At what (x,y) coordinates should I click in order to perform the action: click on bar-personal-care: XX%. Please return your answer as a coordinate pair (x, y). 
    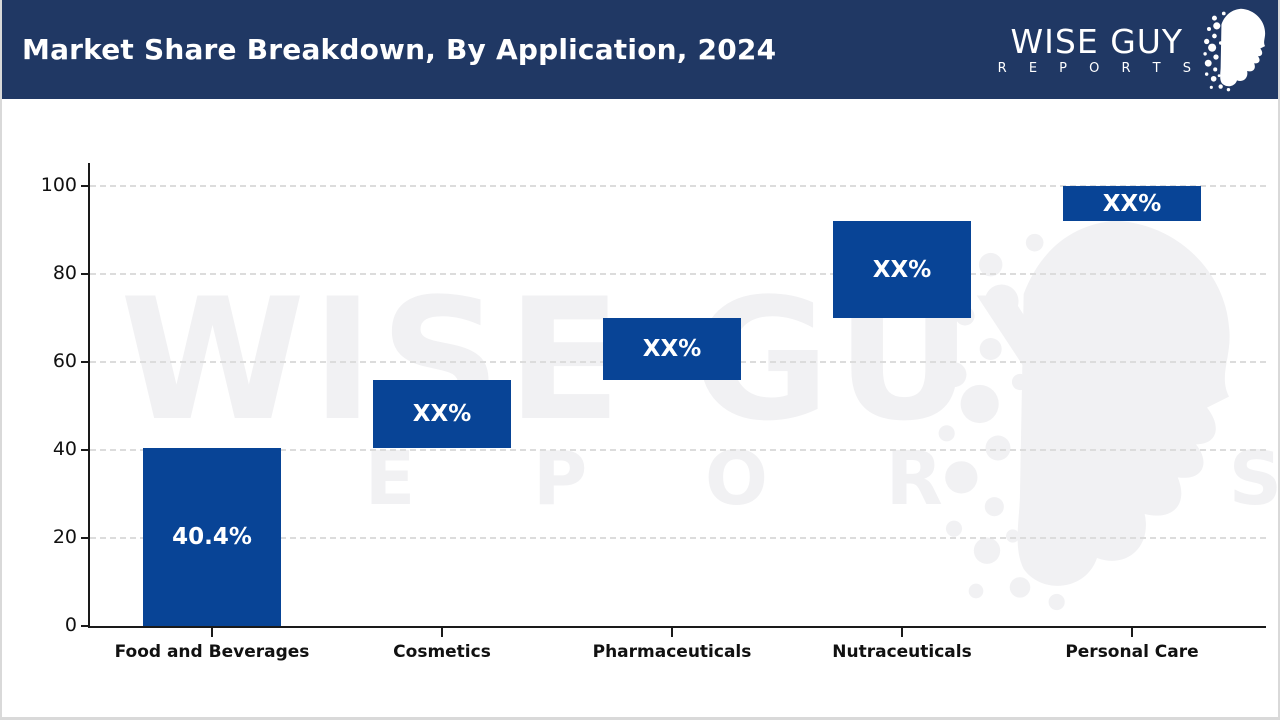
    Looking at the image, I should click on (1132, 204).